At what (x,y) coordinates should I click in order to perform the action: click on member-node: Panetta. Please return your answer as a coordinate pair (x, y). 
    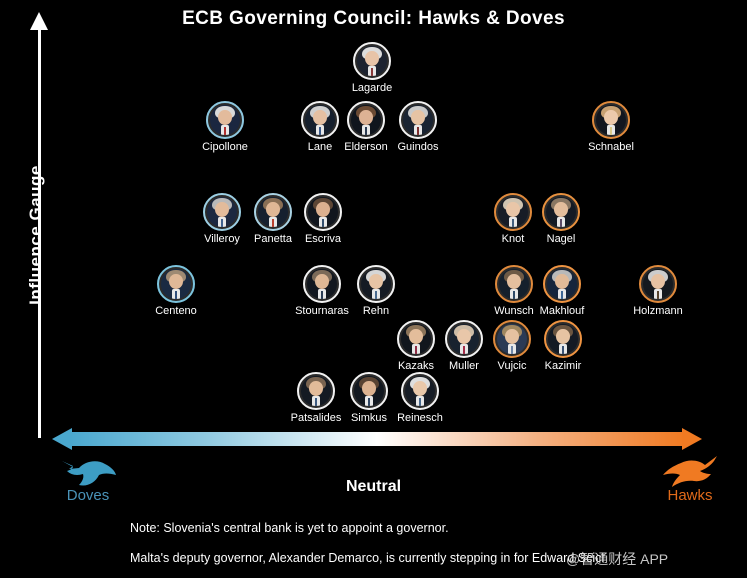
    Looking at the image, I should click on (273, 219).